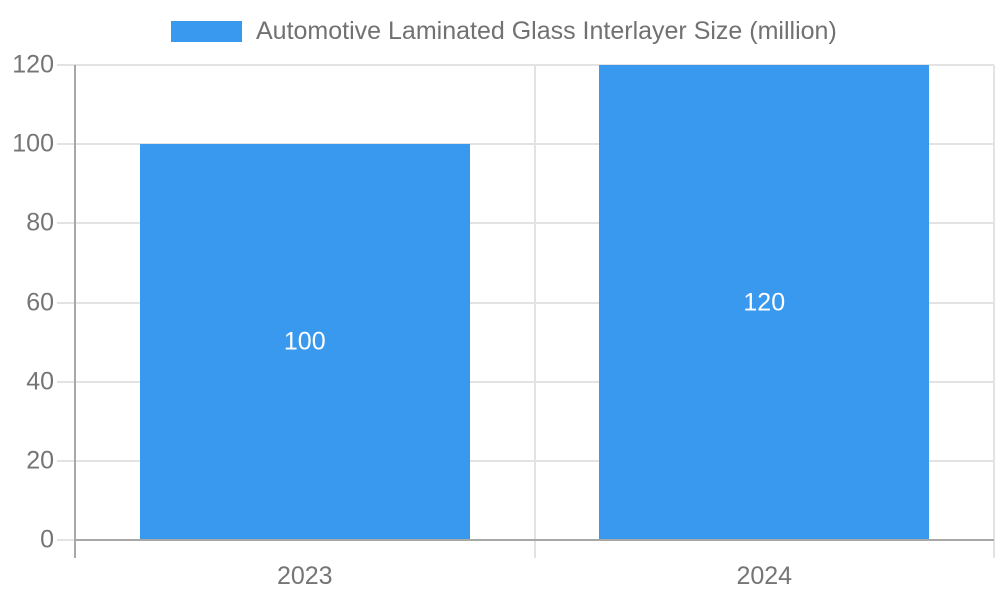  What do you see at coordinates (33, 143) in the screenshot?
I see `y-tick-label-100: 100` at bounding box center [33, 143].